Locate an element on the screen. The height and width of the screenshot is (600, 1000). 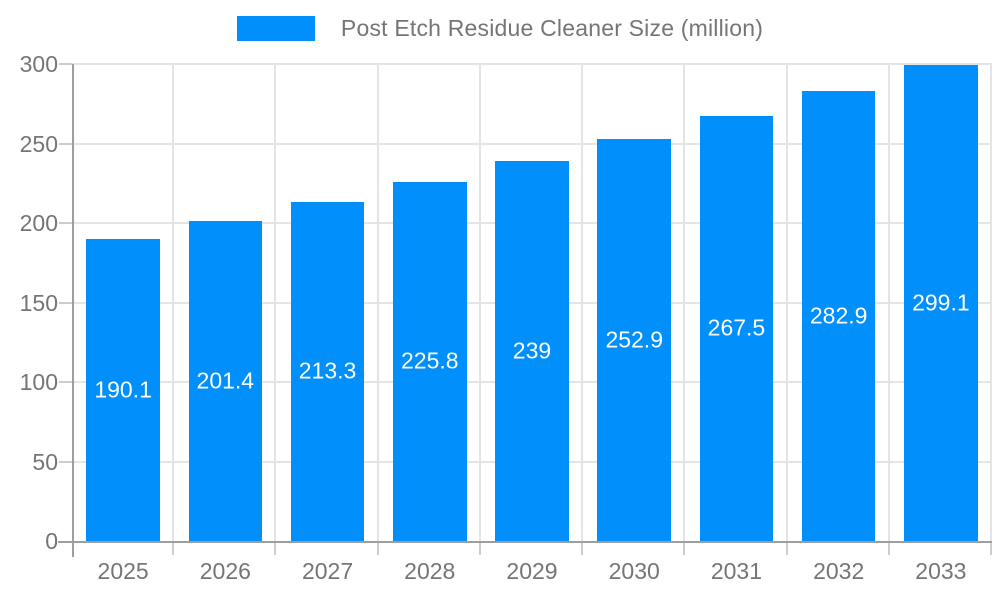
x-tick-label: 2030 is located at coordinates (634, 571).